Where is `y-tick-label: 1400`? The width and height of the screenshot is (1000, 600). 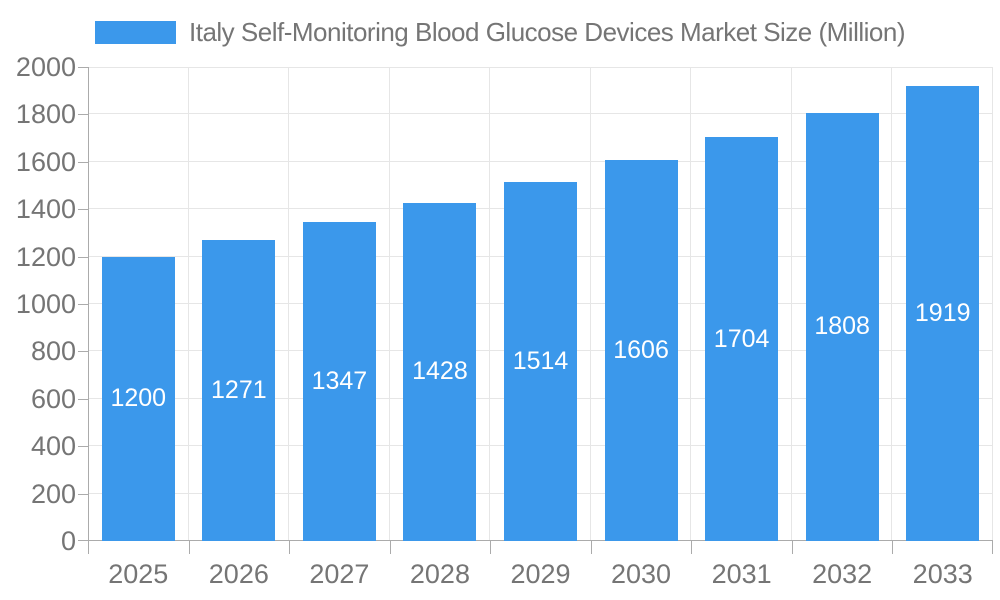 y-tick-label: 1400 is located at coordinates (45, 209).